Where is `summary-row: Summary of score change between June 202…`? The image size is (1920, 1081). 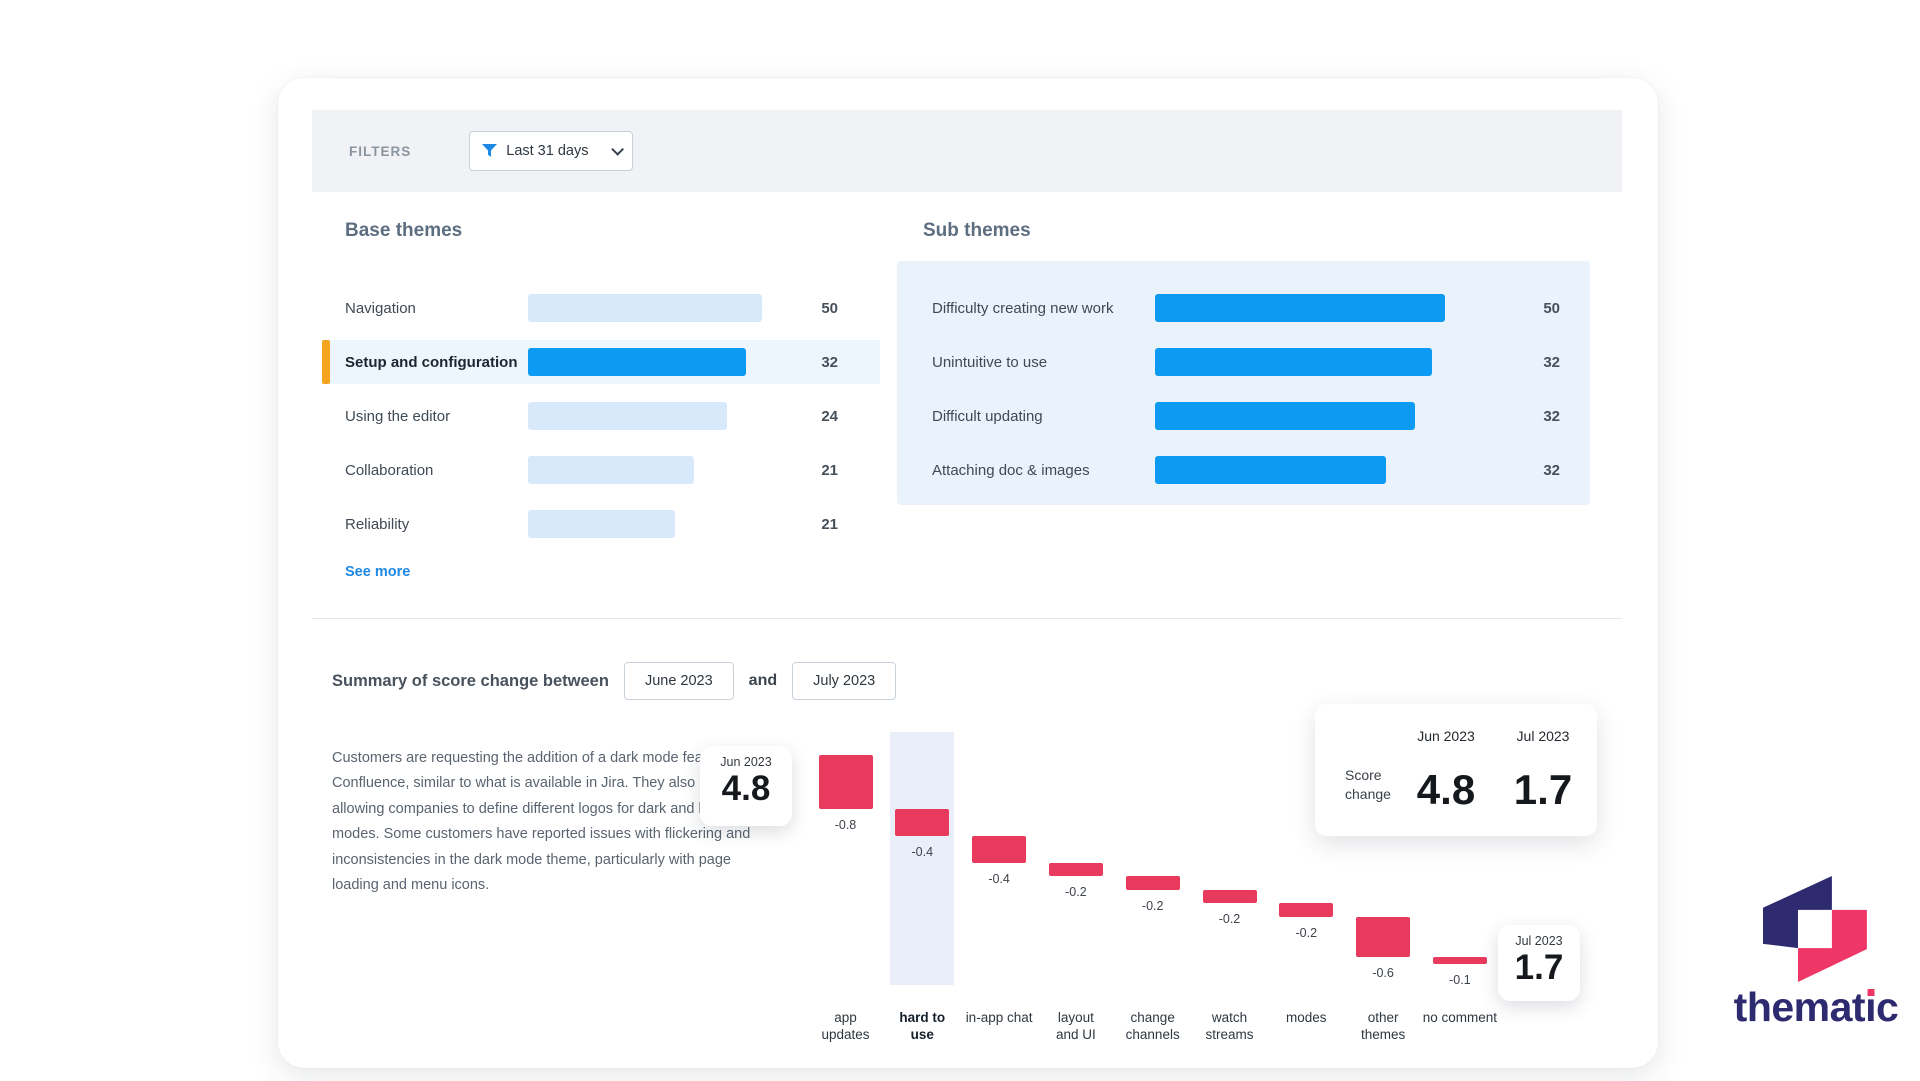 summary-row: Summary of score change between June 202… is located at coordinates (614, 681).